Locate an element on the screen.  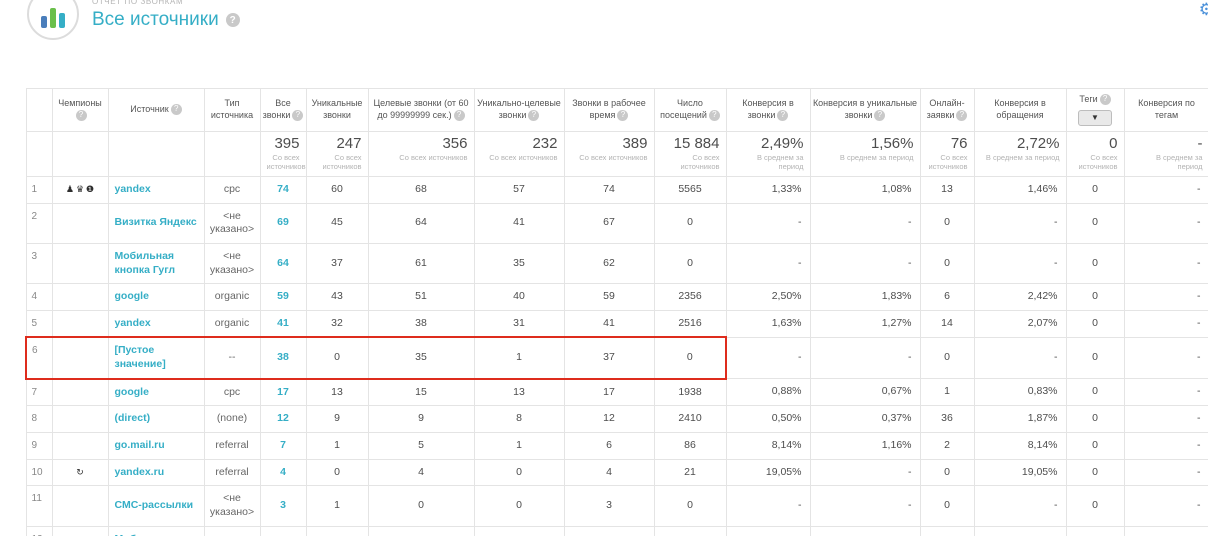
all-calls-link: 3 is located at coordinates (283, 505).